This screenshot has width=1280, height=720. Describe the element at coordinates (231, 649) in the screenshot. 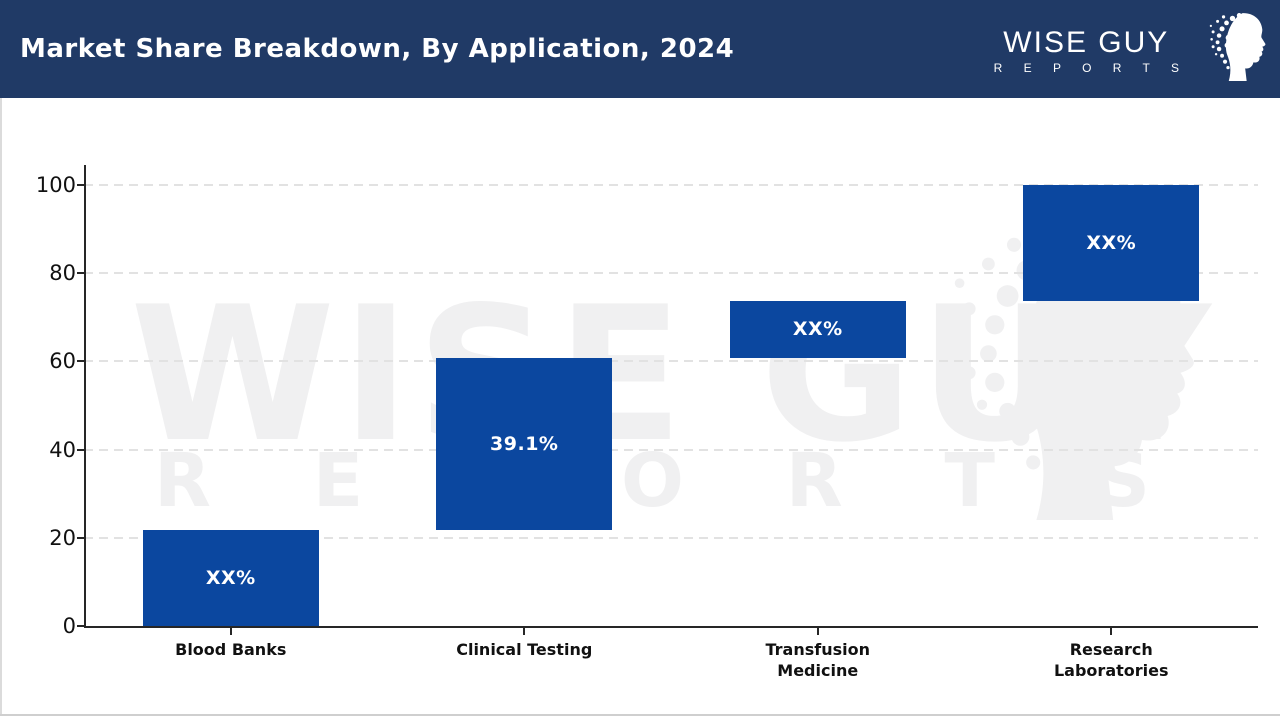

I see `x-tick-label-blood-banks: Blood Banks` at that location.